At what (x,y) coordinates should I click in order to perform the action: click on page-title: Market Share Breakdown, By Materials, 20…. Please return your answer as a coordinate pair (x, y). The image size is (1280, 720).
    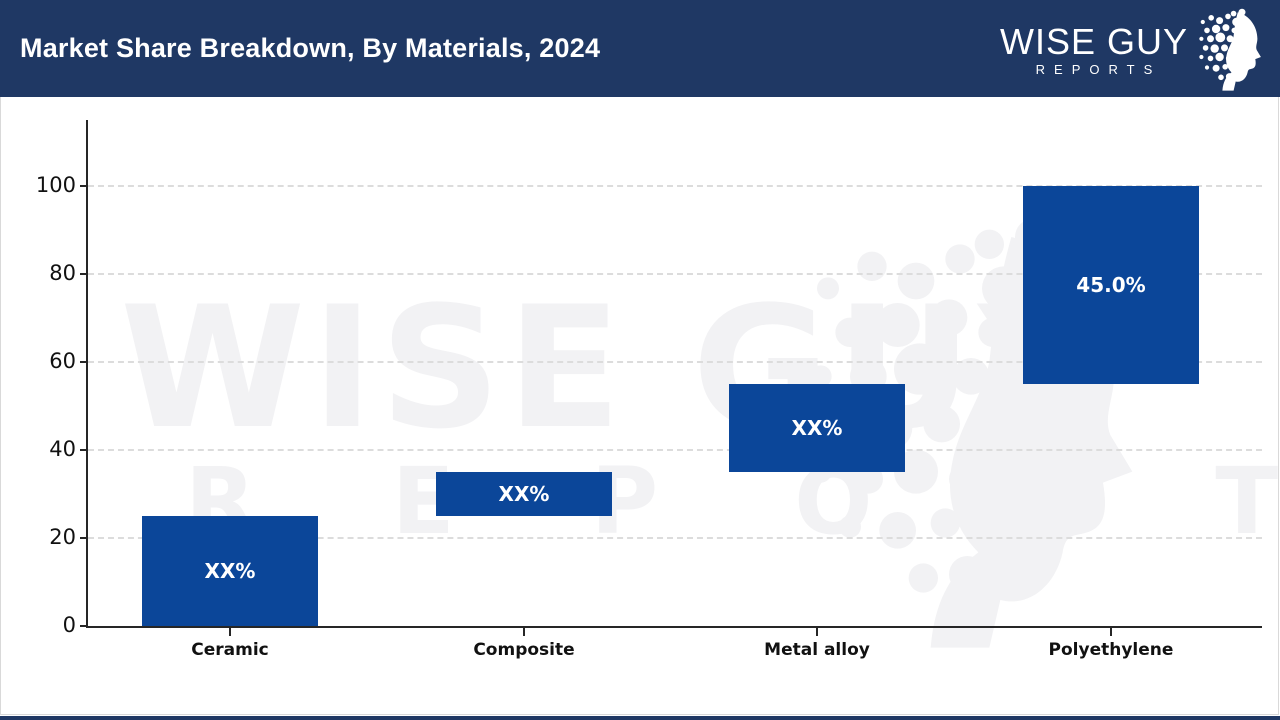
    Looking at the image, I should click on (310, 48).